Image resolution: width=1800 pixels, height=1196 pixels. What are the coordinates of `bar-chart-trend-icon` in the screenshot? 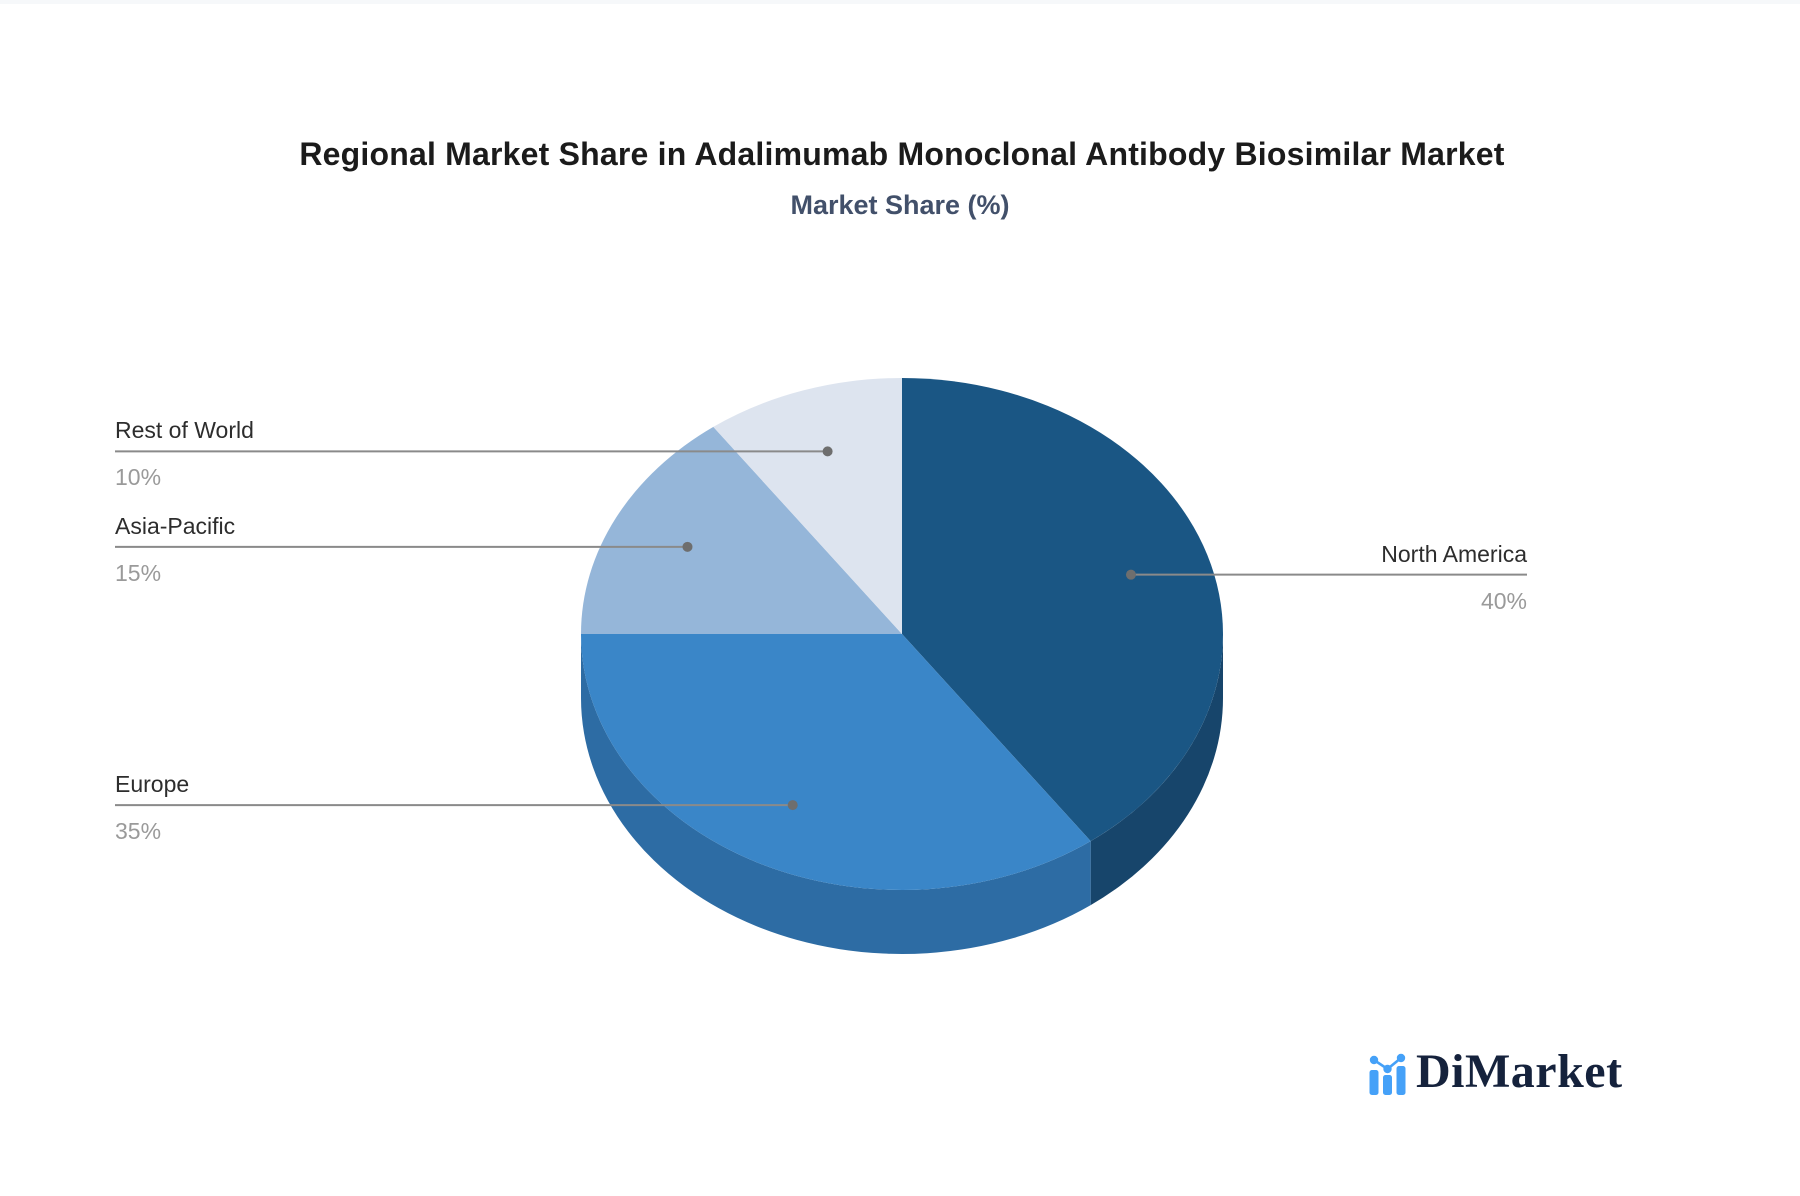 It's located at (1387, 1074).